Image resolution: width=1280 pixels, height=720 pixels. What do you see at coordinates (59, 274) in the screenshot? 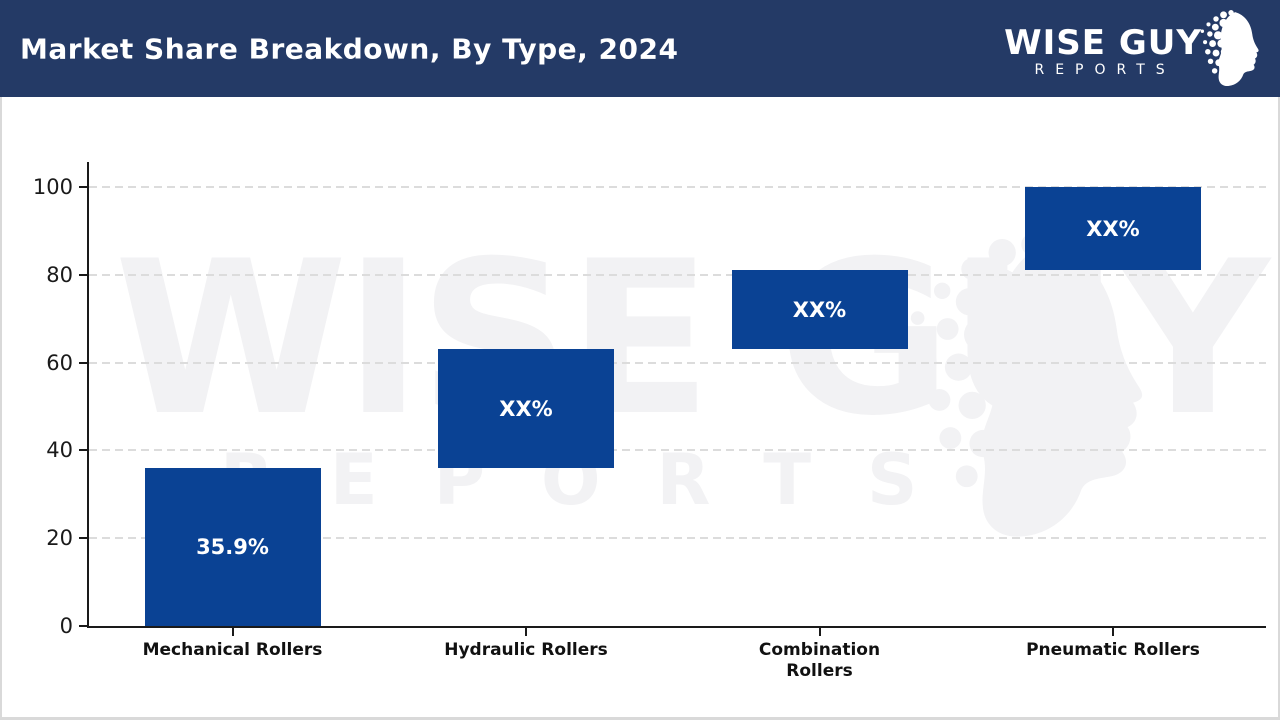
I see `y-tick-label: 80` at bounding box center [59, 274].